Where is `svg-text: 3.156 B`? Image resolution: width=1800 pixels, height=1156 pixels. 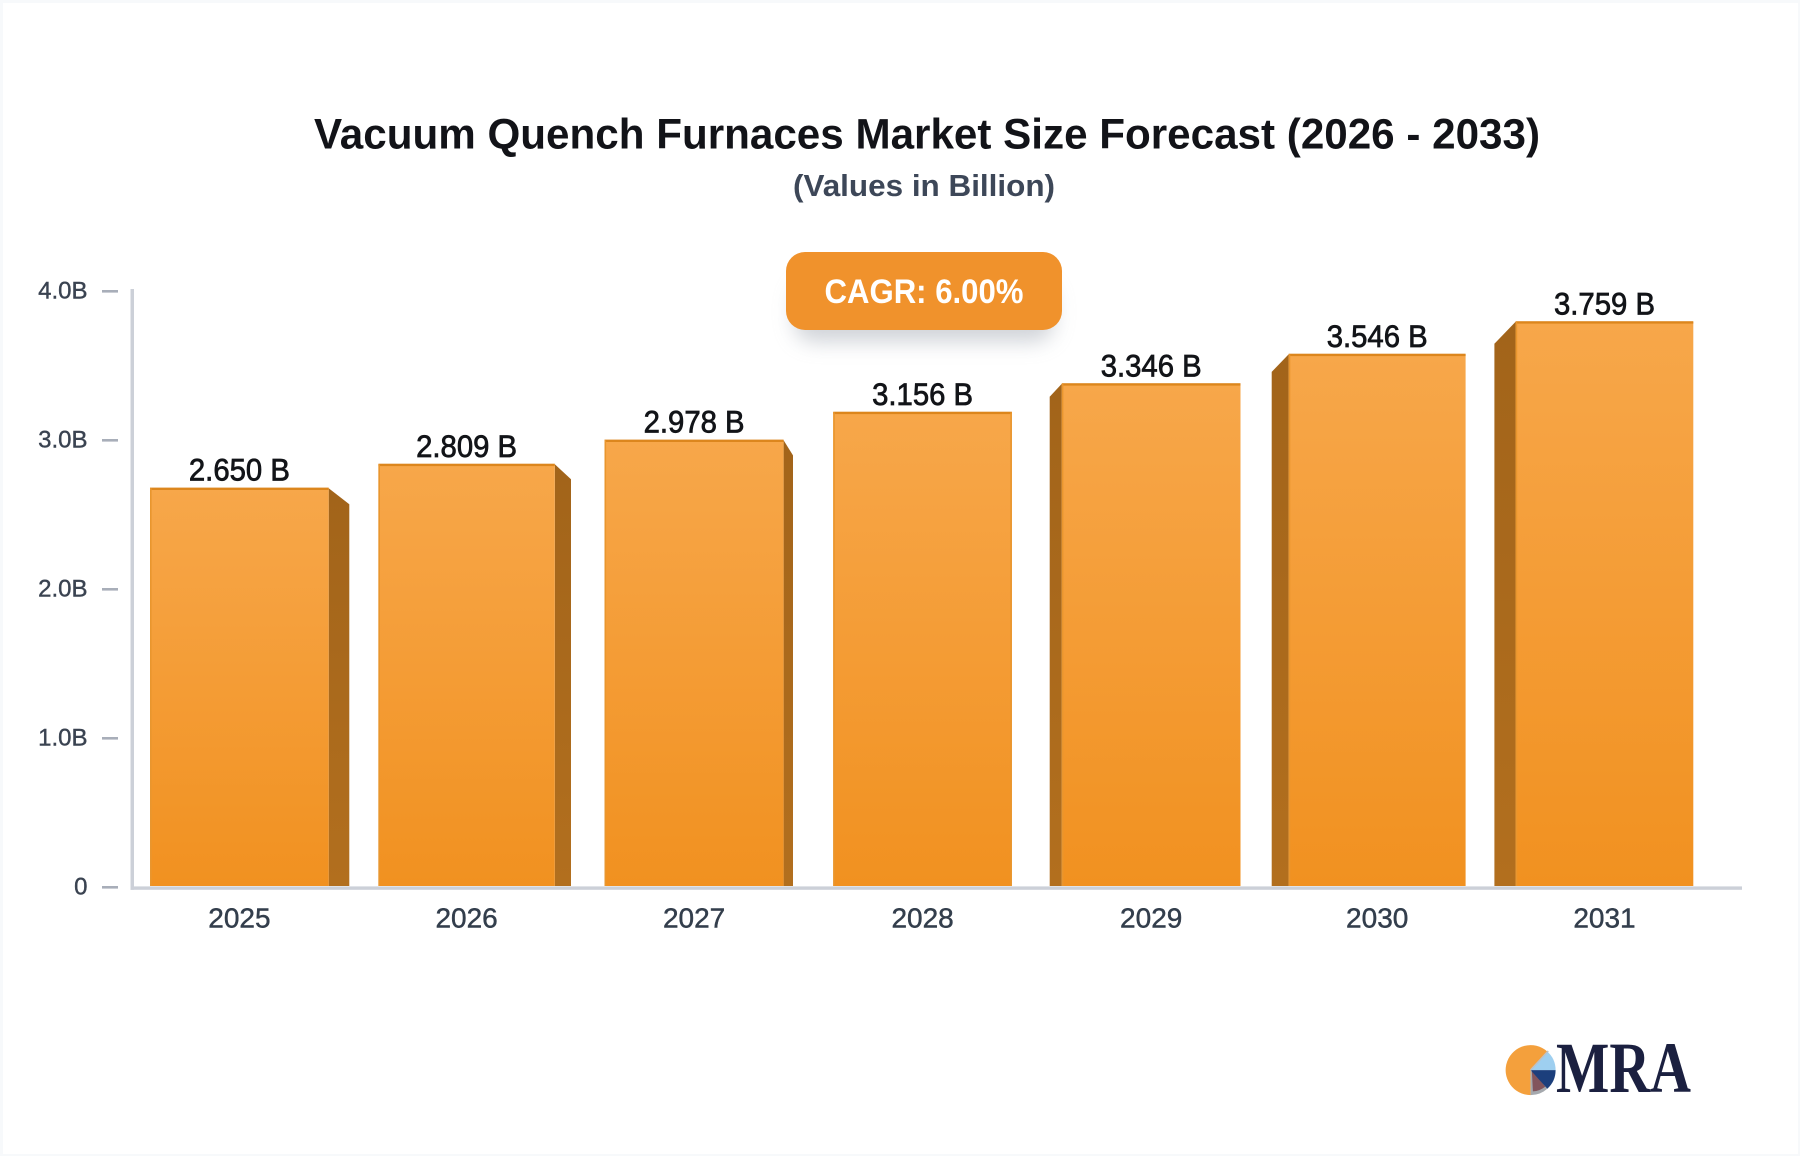
svg-text: 3.156 B is located at coordinates (922, 394).